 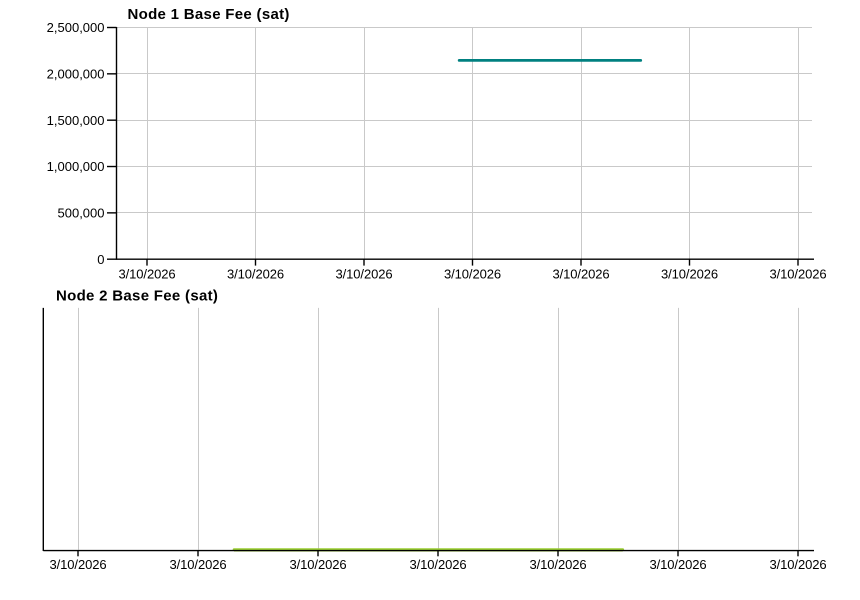 What do you see at coordinates (137, 296) in the screenshot?
I see `svg-text: Node 2 Base Fee (sat)` at bounding box center [137, 296].